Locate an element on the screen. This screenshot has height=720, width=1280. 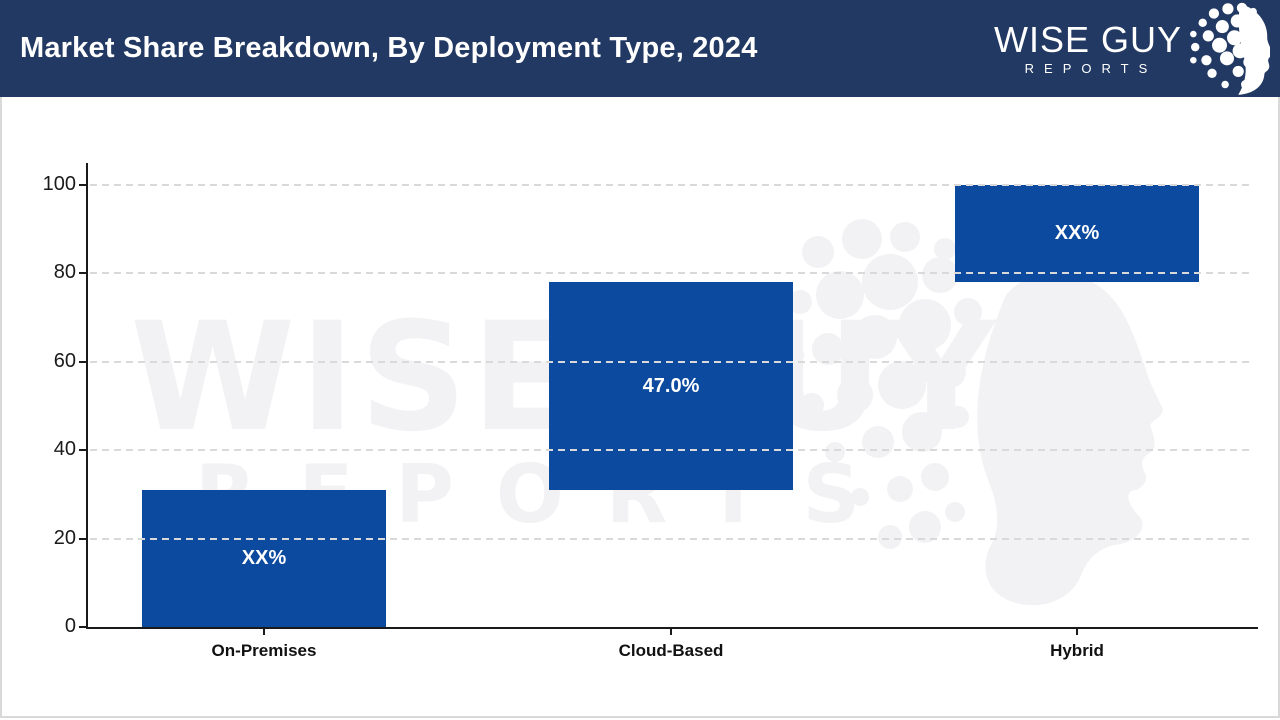
y-tick-label: 20 is located at coordinates (64, 538).